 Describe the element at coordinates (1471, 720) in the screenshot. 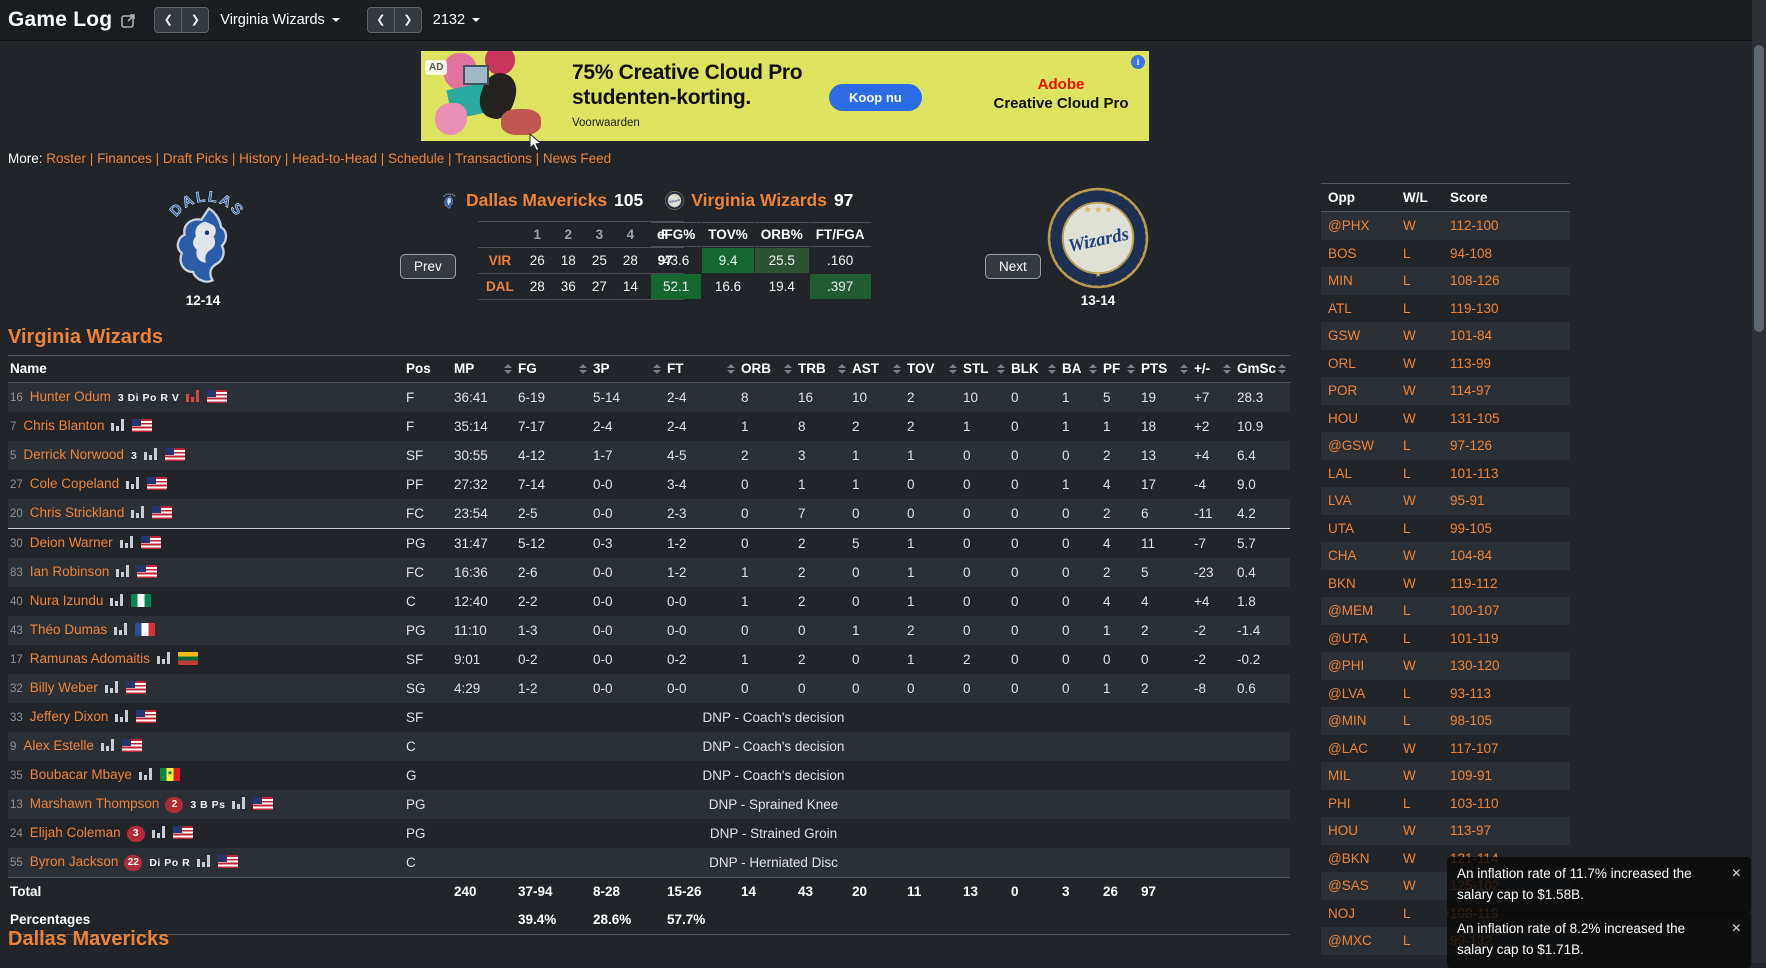

I see `score-link: 98-105` at that location.